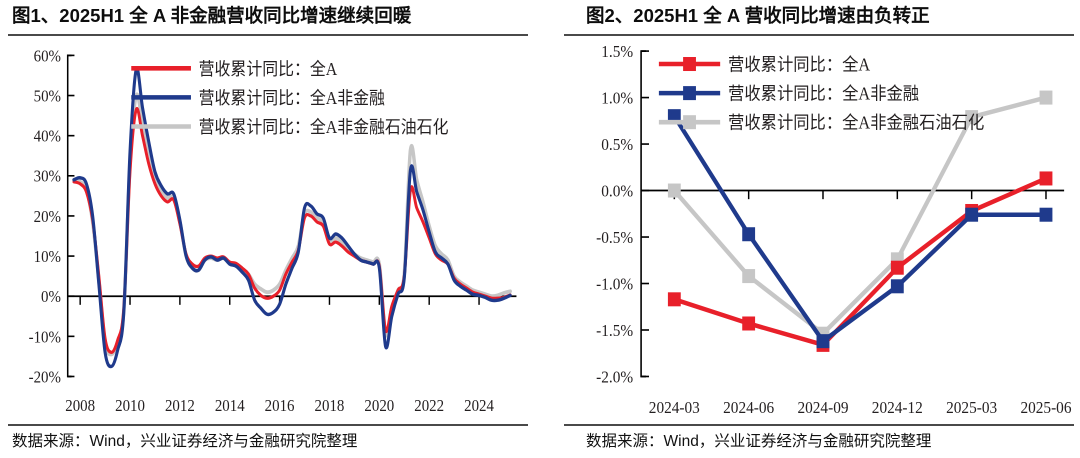 Image resolution: width=1080 pixels, height=458 pixels. I want to click on figure-2-source-note: 数据来源：Wind，兴业证券经济与金融研究院整理, so click(759, 441).